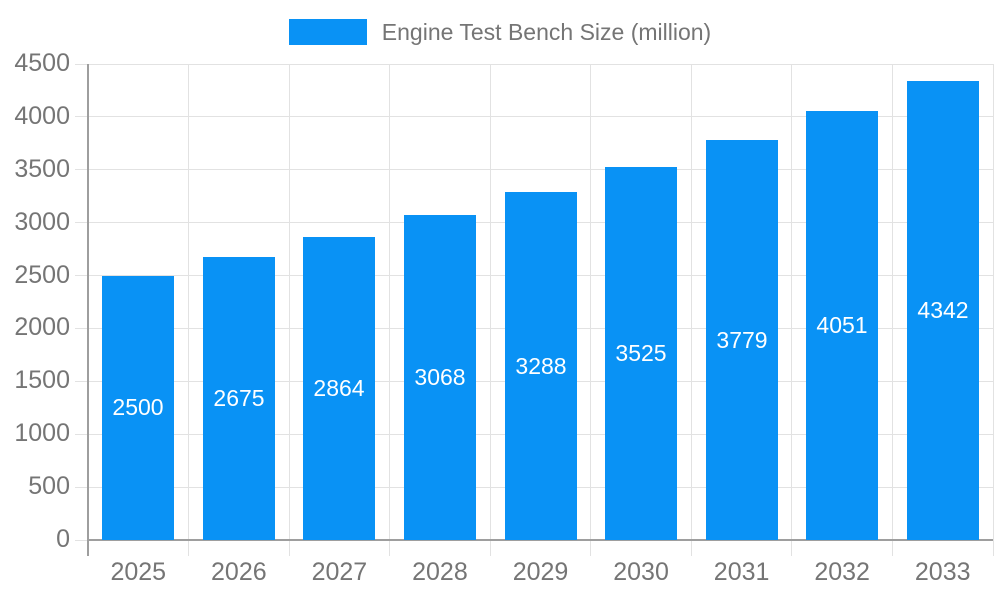 The height and width of the screenshot is (600, 1000). Describe the element at coordinates (327, 32) in the screenshot. I see `legend-swatch-icon` at that location.